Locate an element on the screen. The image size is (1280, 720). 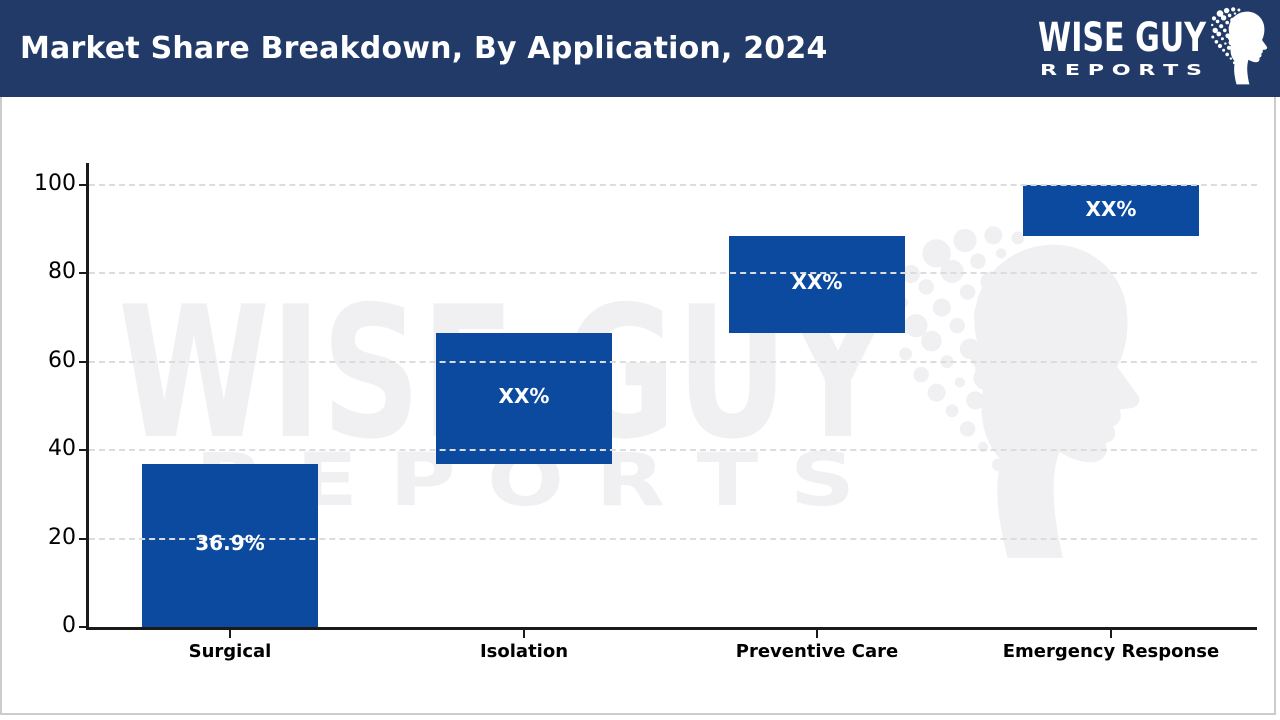
bar-segment-surgical is located at coordinates (230, 545).